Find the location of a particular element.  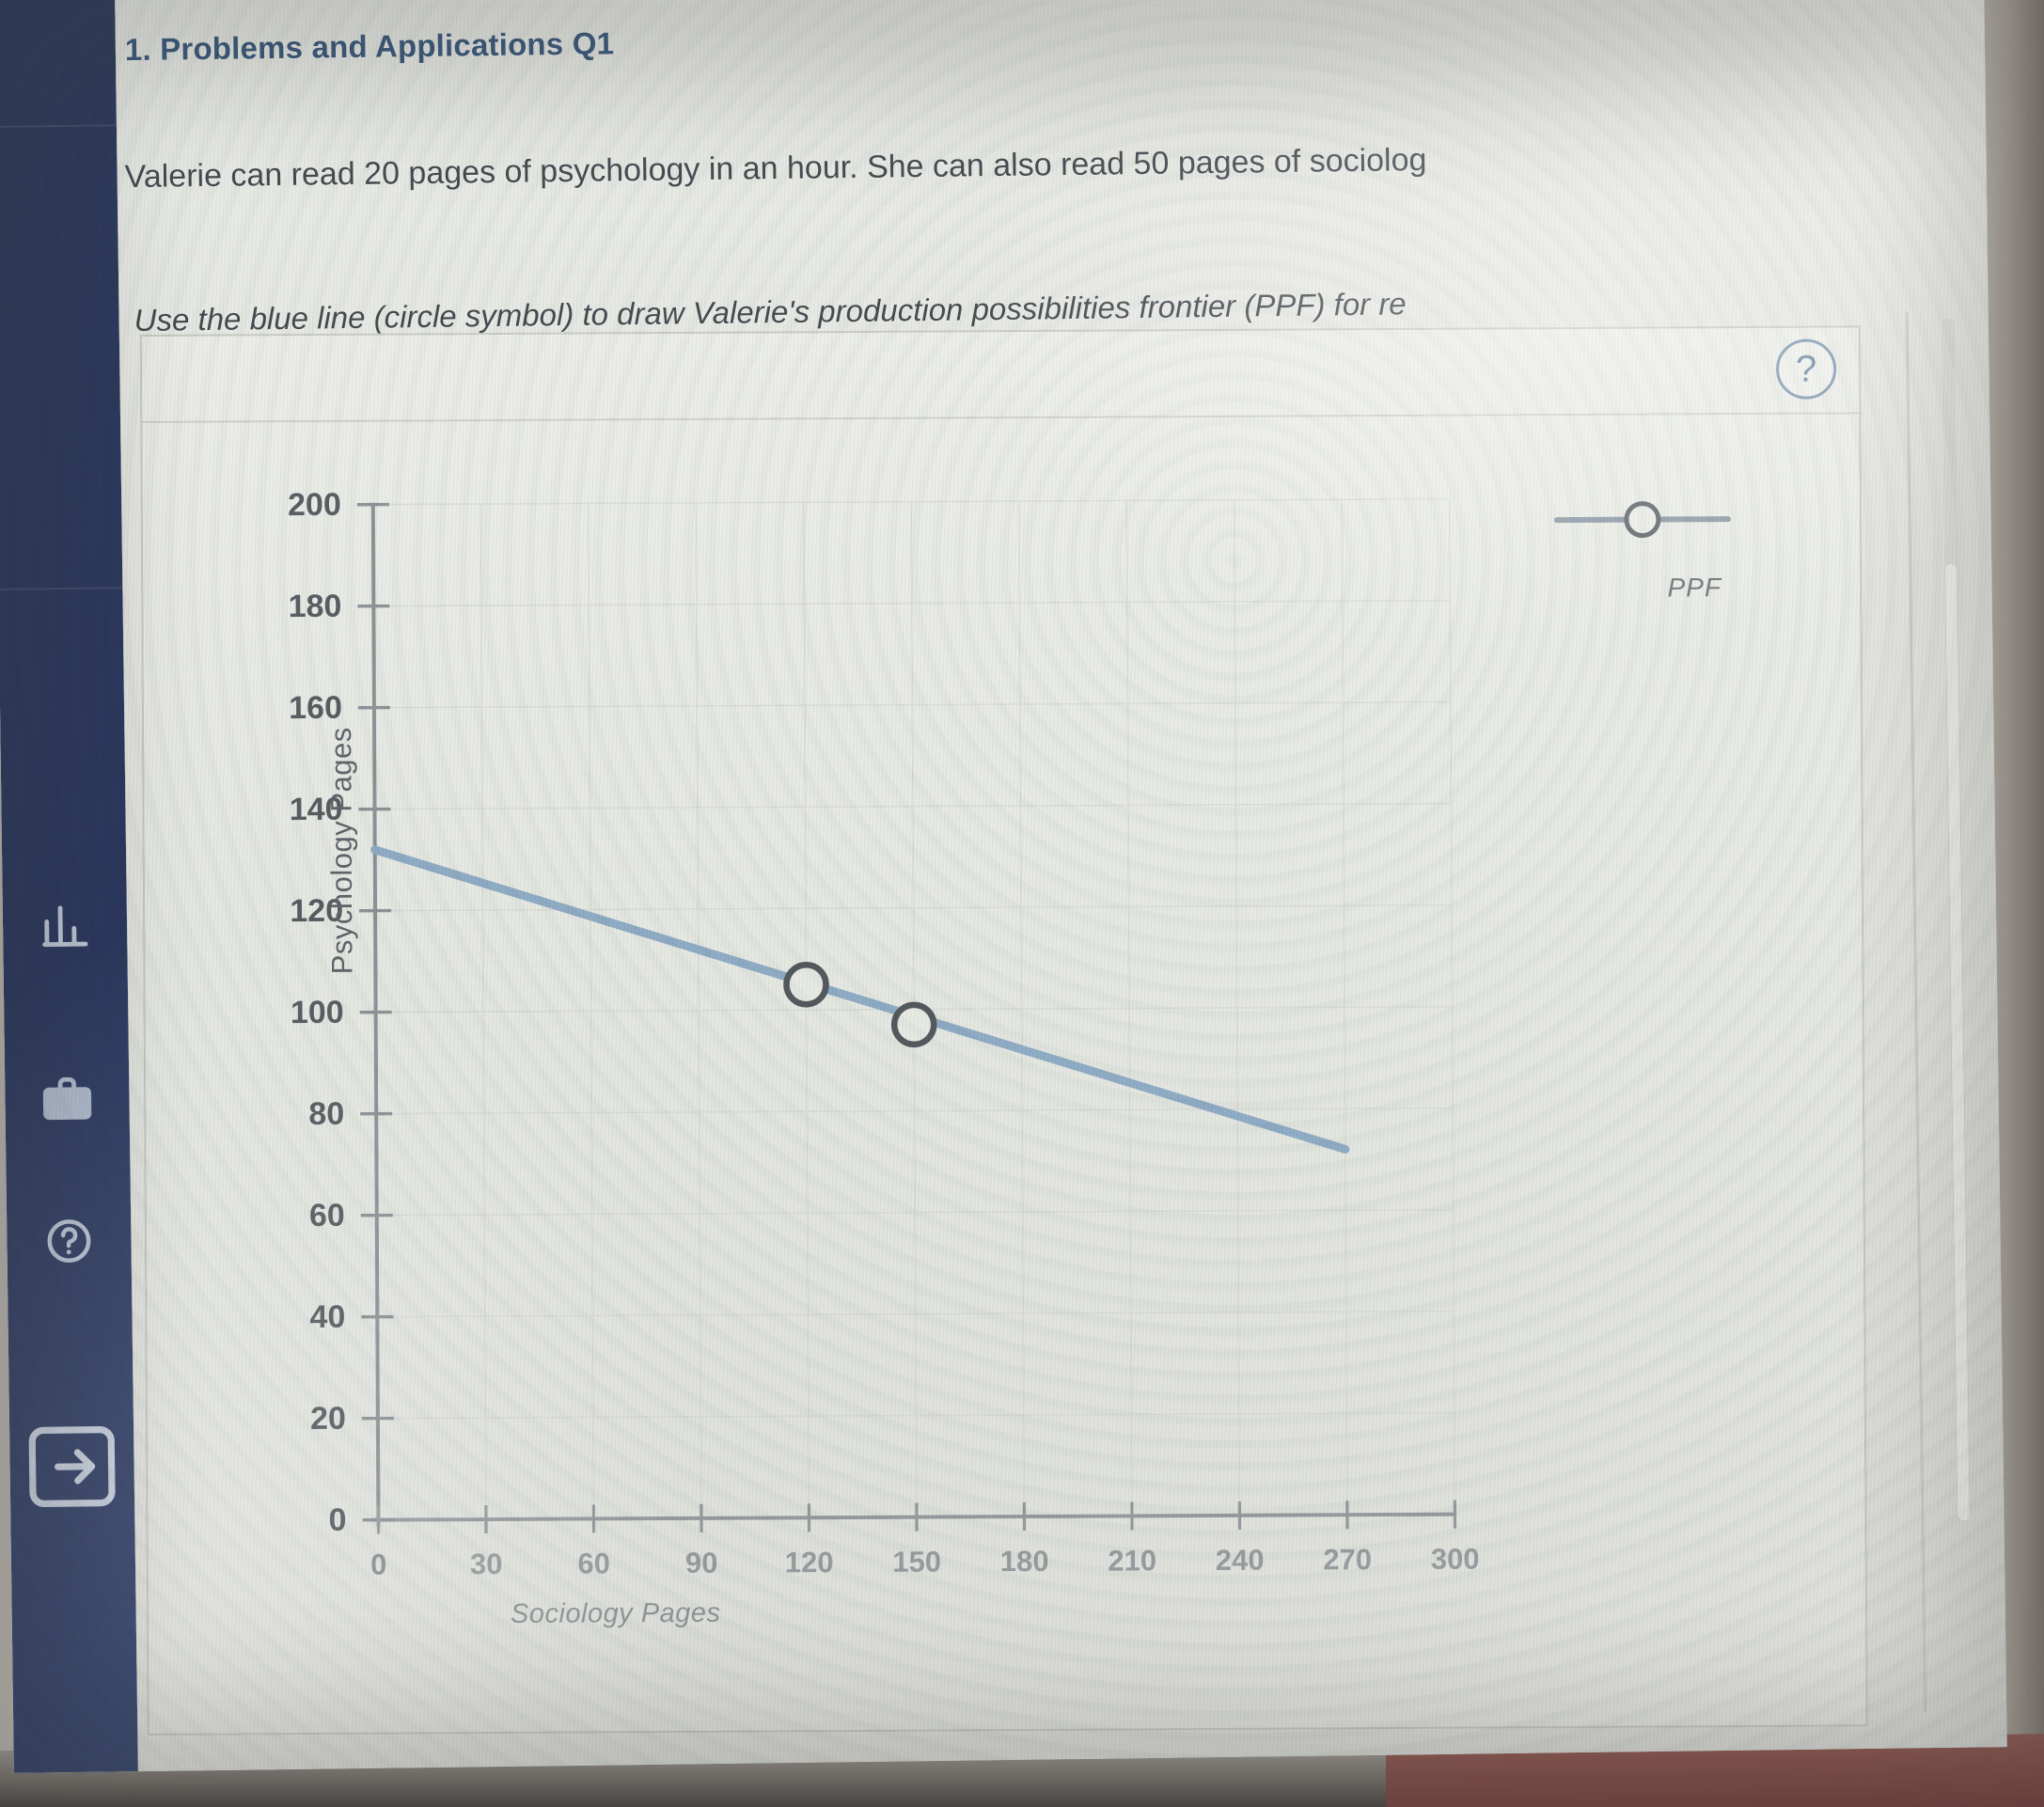

y-axis-ticks: 0 20 40 60 80 100 120 140 160 180 200 is located at coordinates (341, 1012).